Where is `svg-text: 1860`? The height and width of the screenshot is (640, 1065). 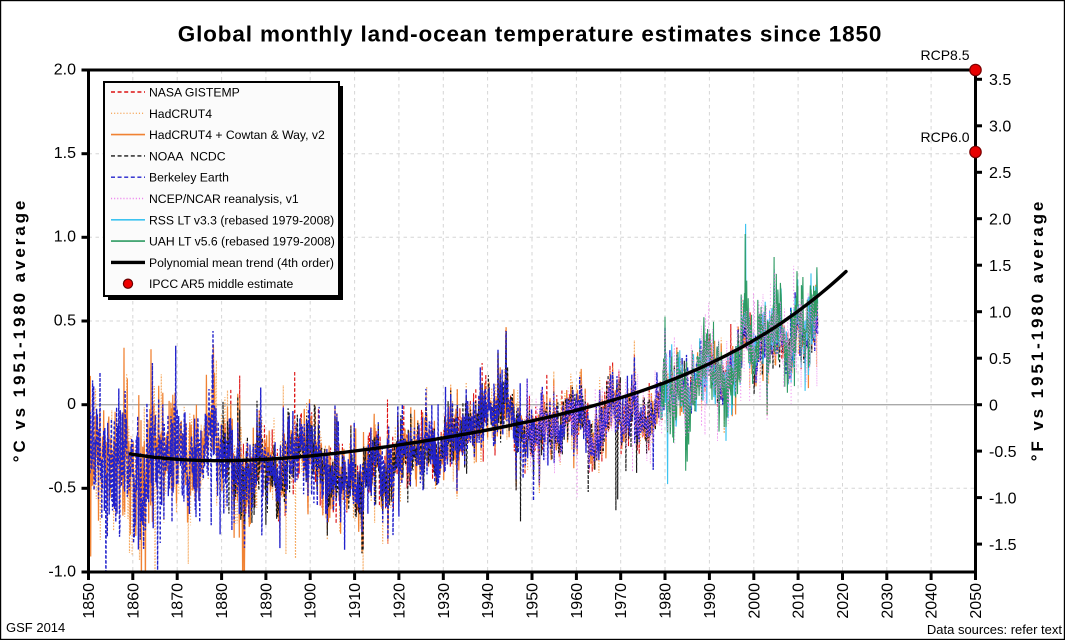 svg-text: 1860 is located at coordinates (133, 601).